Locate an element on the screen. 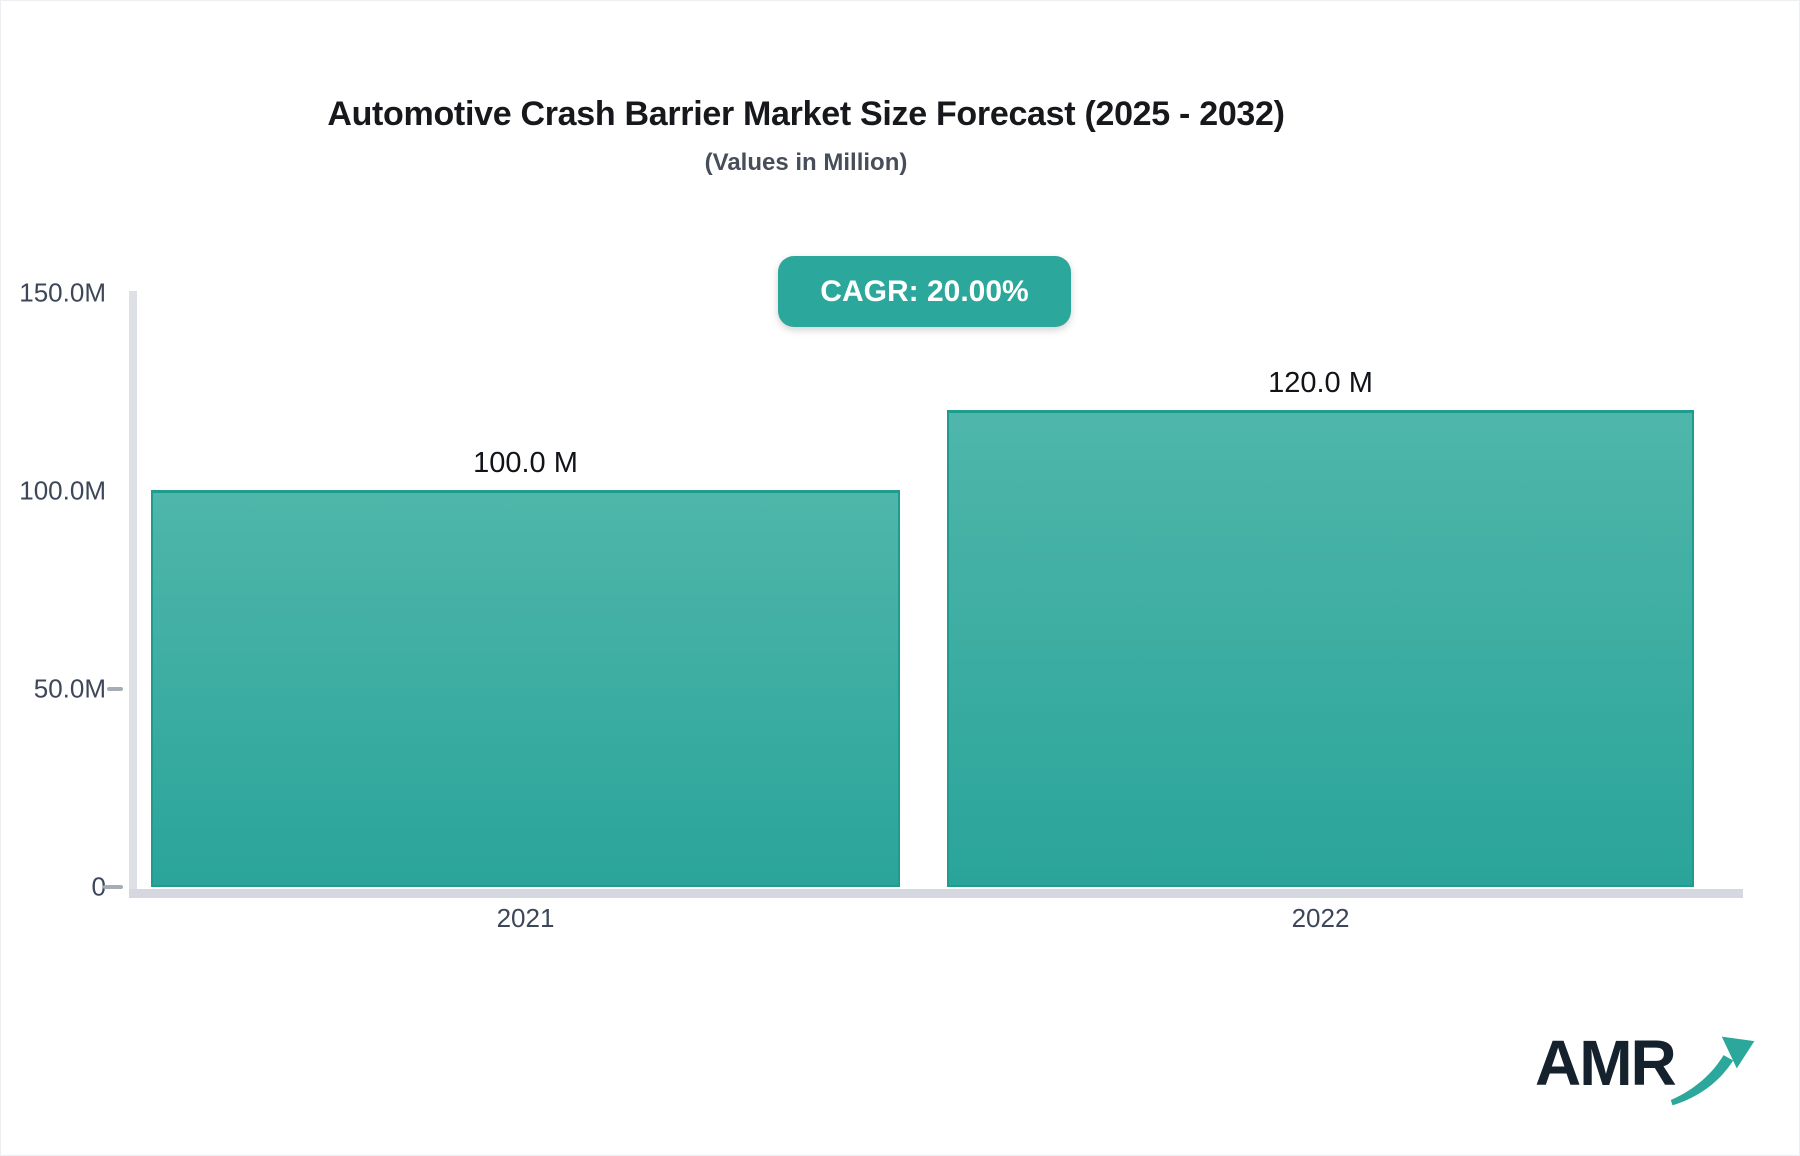 The image size is (1800, 1156). chart-subtitle: (Values in Million) is located at coordinates (806, 162).